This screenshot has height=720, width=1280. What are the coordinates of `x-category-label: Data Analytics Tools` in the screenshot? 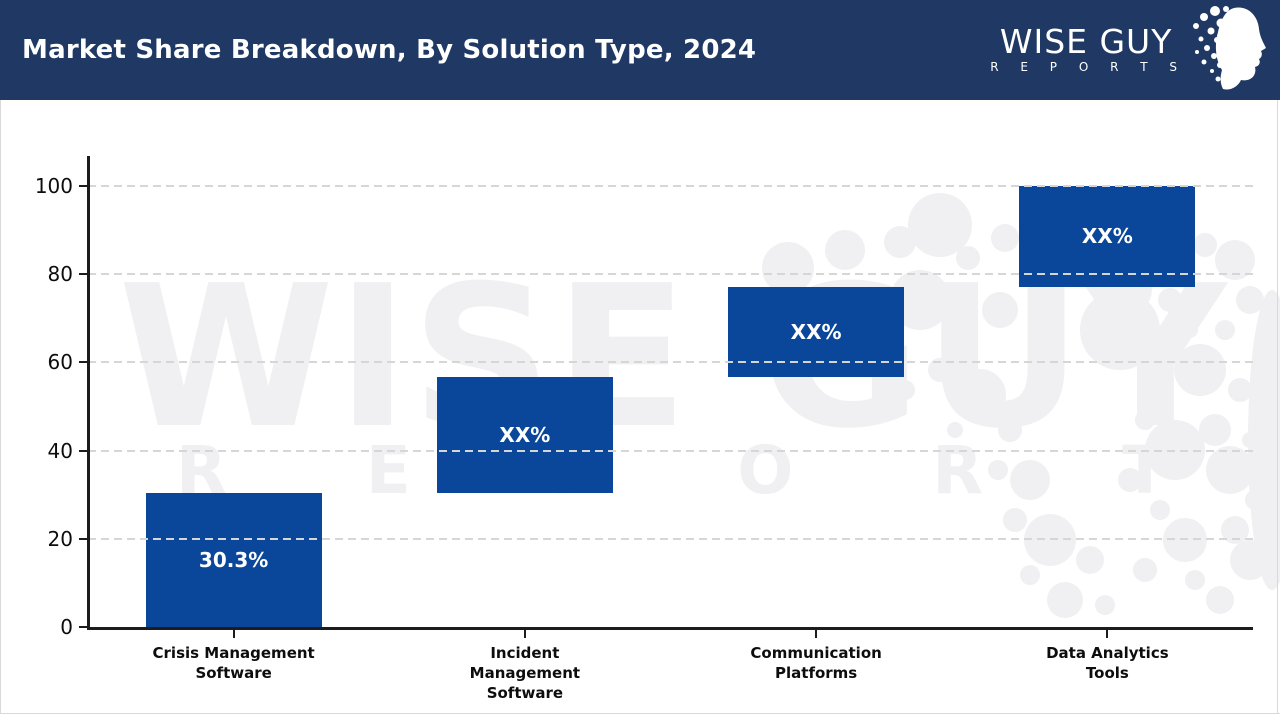 It's located at (1107, 663).